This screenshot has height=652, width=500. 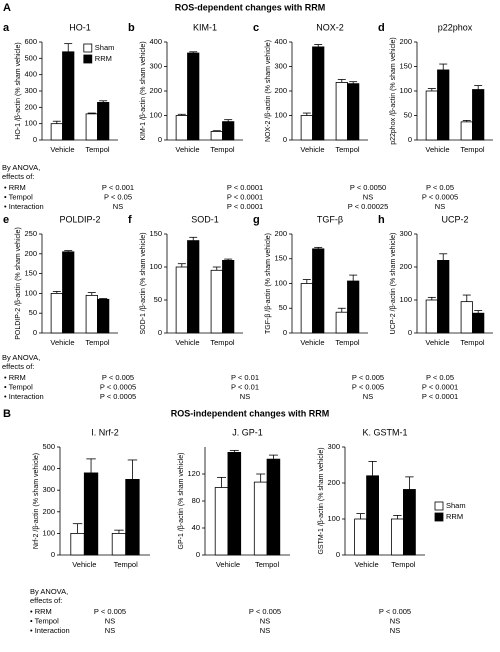 What do you see at coordinates (48, 468) in the screenshot?
I see `y-tick-label: 400` at bounding box center [48, 468].